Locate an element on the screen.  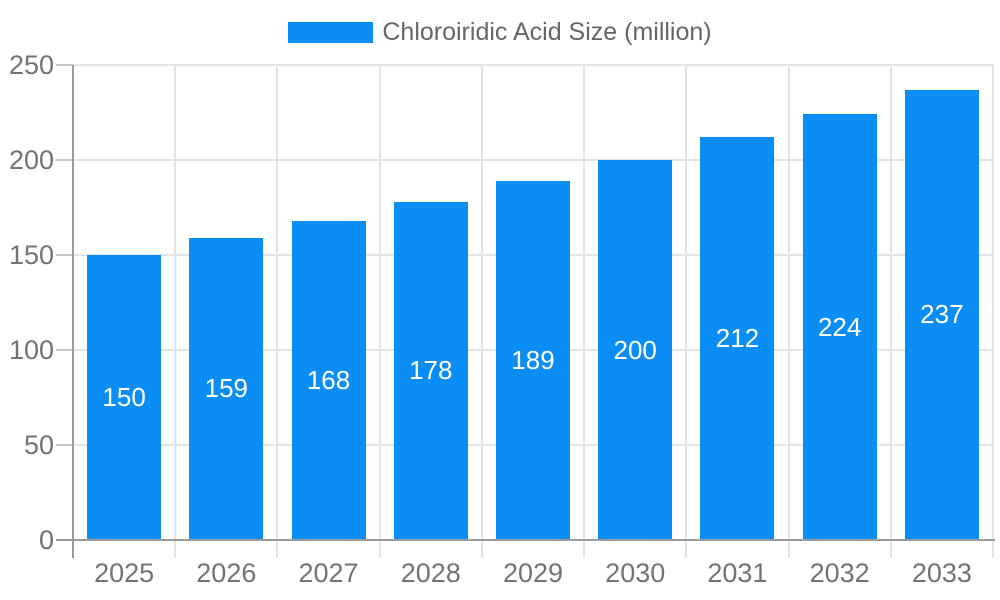
x-axis-line is located at coordinates (525, 540).